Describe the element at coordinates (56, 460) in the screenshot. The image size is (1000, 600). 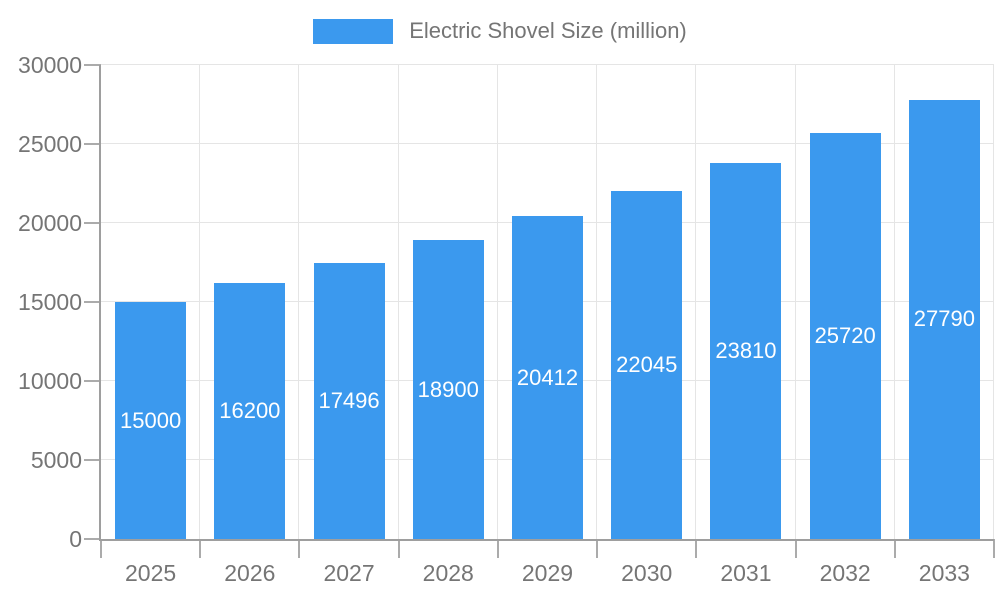
I see `y-tick-label: 5000` at that location.